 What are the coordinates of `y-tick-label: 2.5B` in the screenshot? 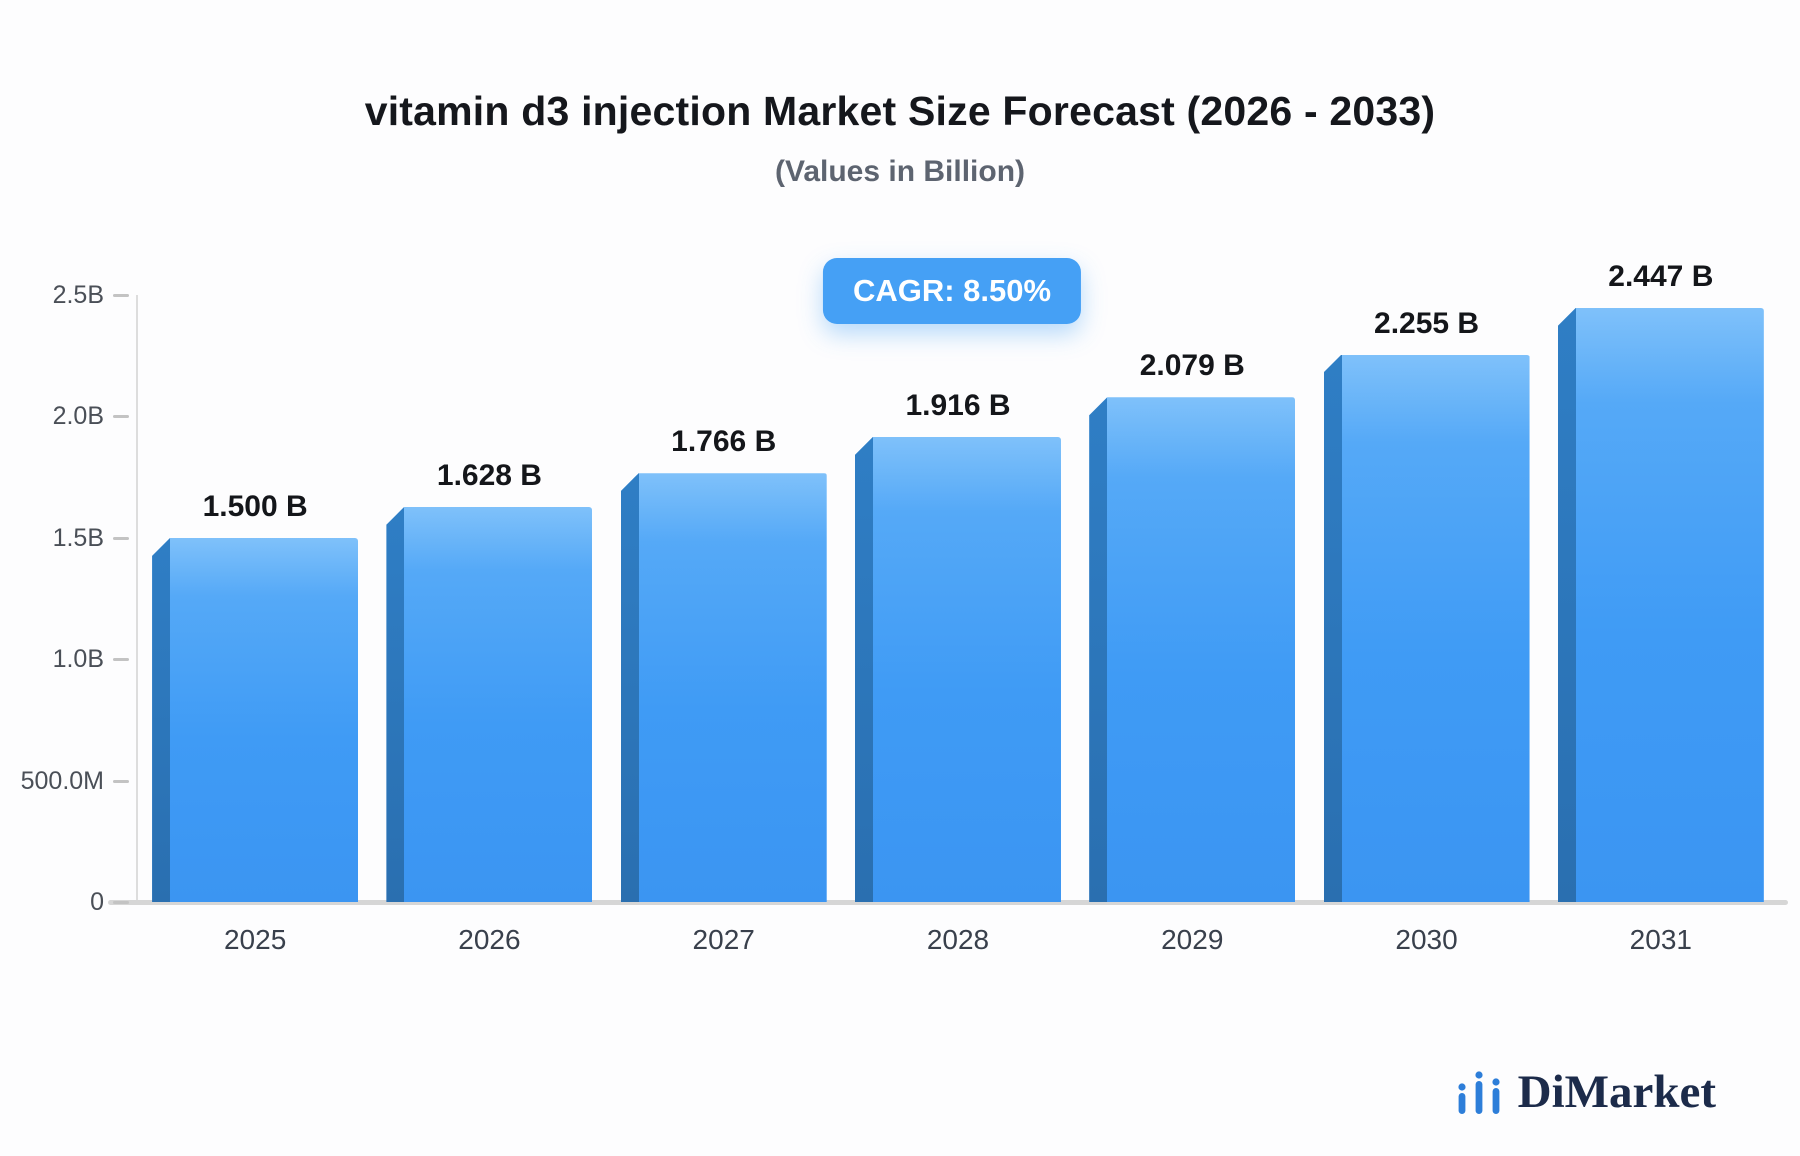 It's located at (78, 295).